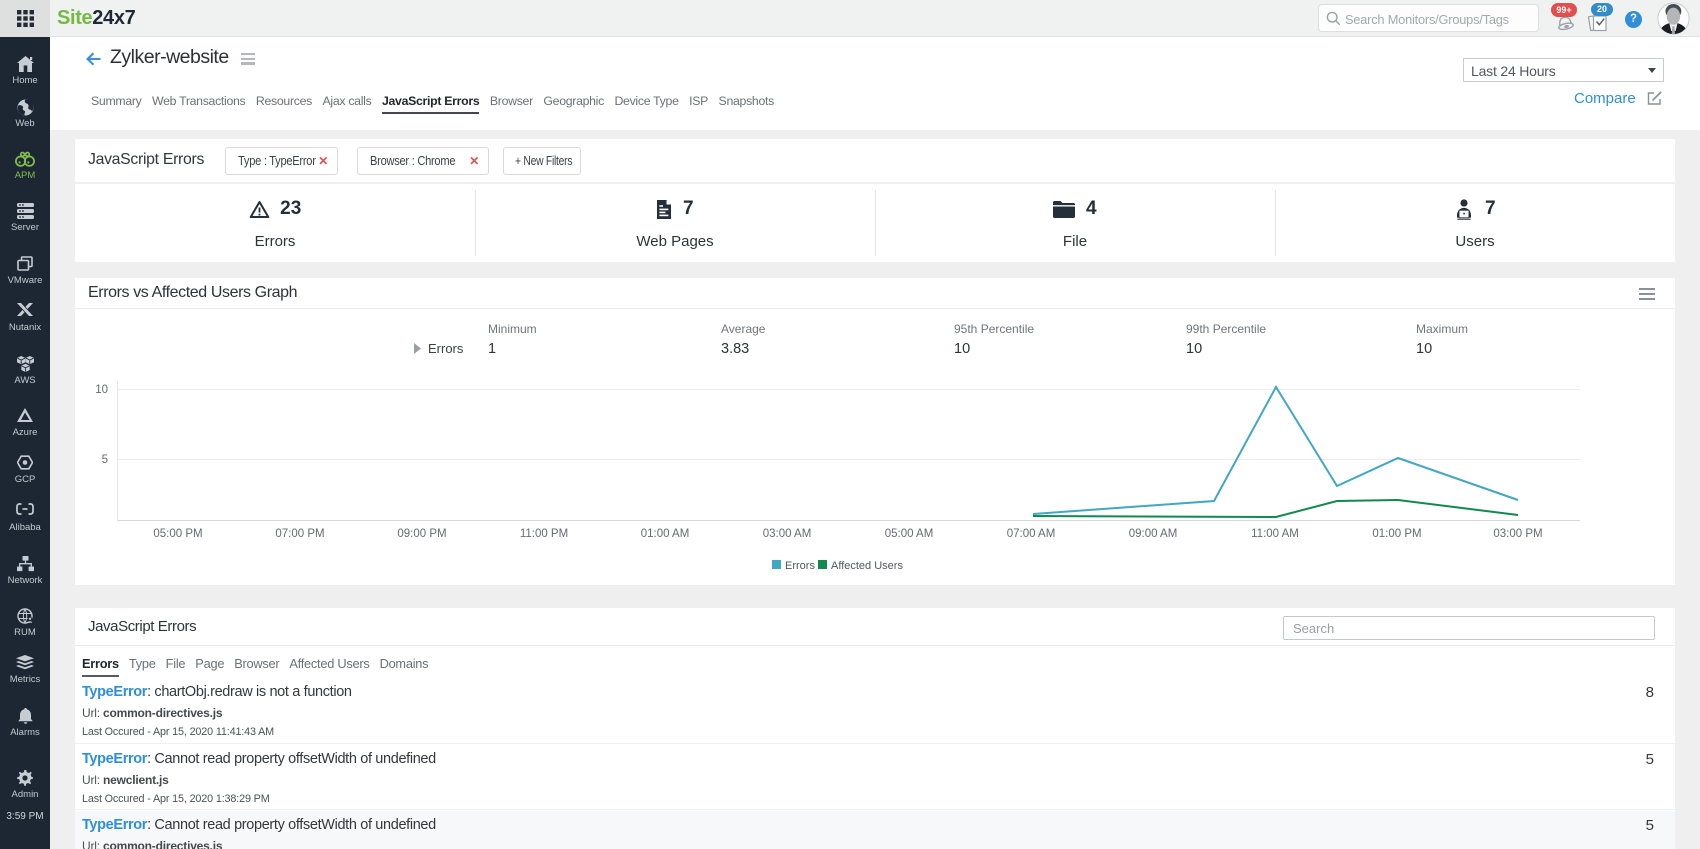 The height and width of the screenshot is (849, 1700). Describe the element at coordinates (909, 534) in the screenshot. I see `svg-text: 05:00 AM` at that location.